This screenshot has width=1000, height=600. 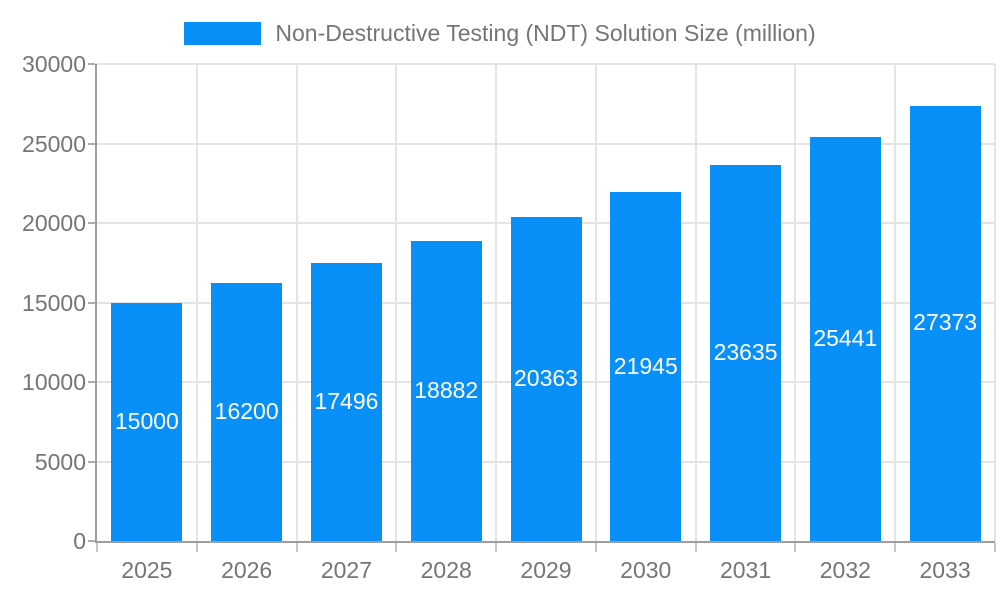 I want to click on y-tick-label: 15000, so click(x=54, y=302).